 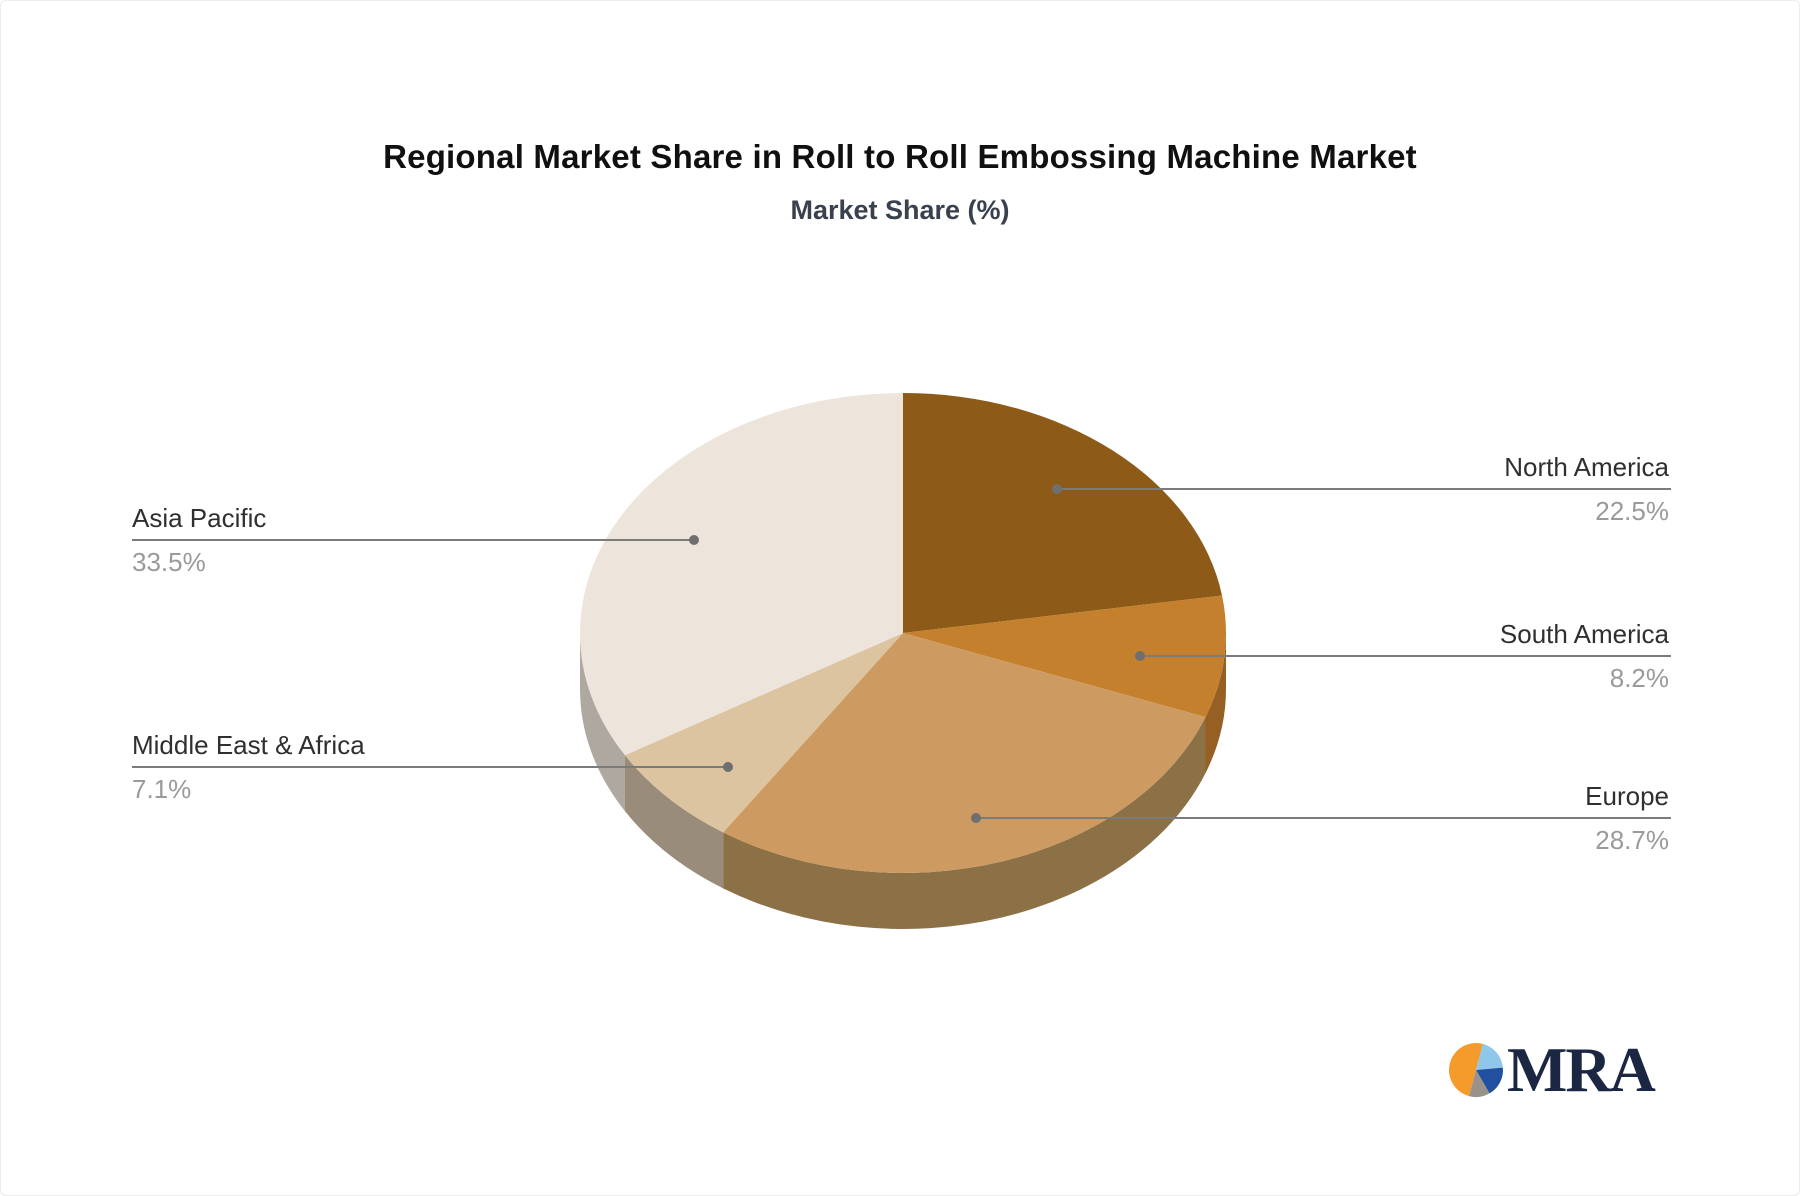 What do you see at coordinates (1586, 467) in the screenshot?
I see `slice-name: North America` at bounding box center [1586, 467].